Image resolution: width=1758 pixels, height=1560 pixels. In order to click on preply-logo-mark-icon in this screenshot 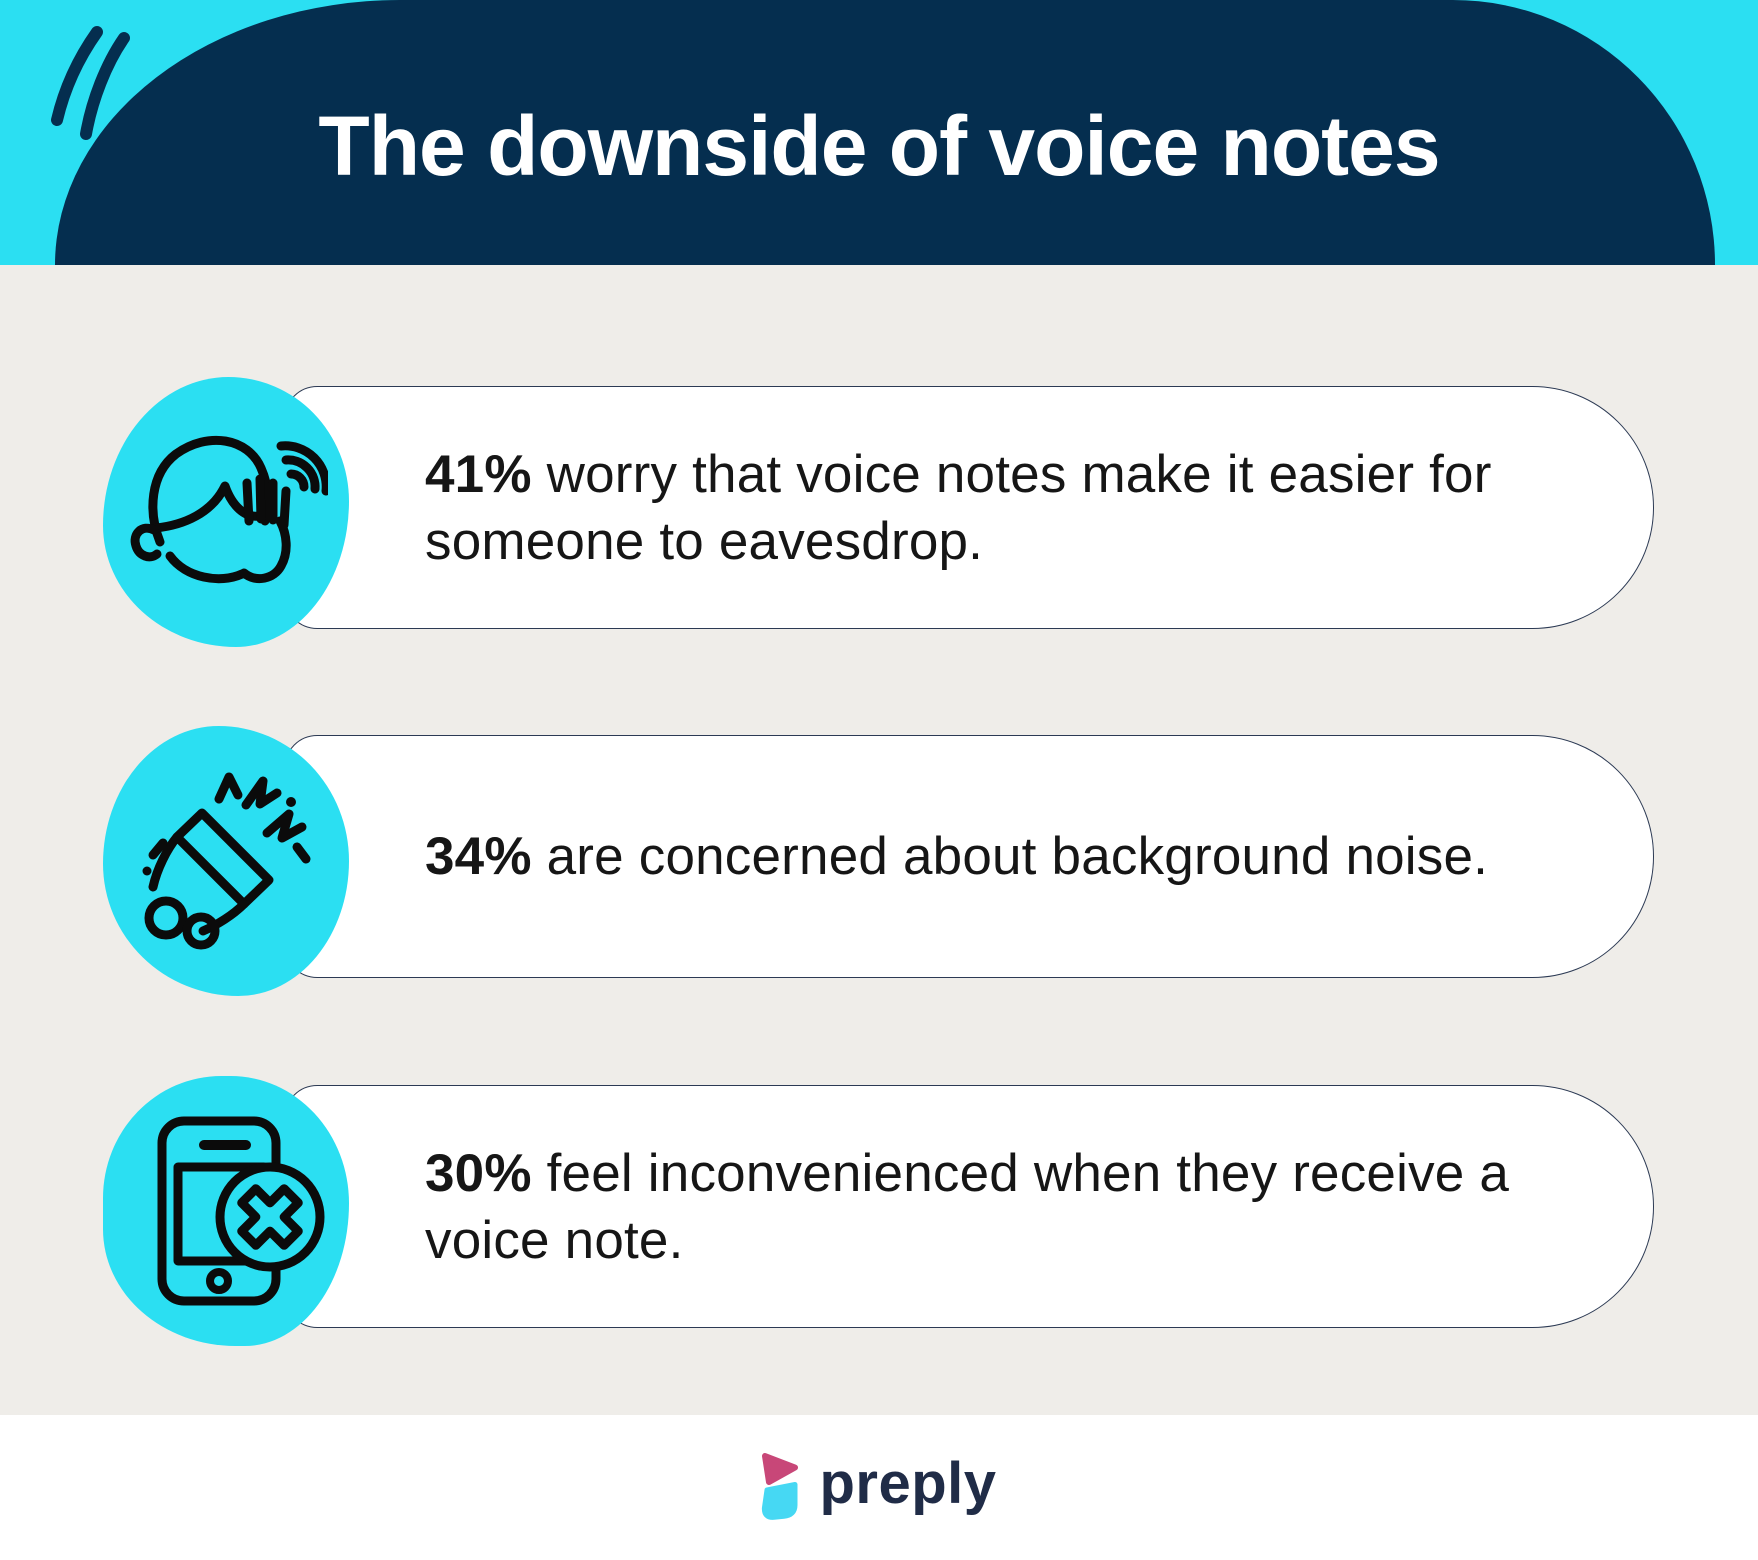, I will do `click(780, 1486)`.